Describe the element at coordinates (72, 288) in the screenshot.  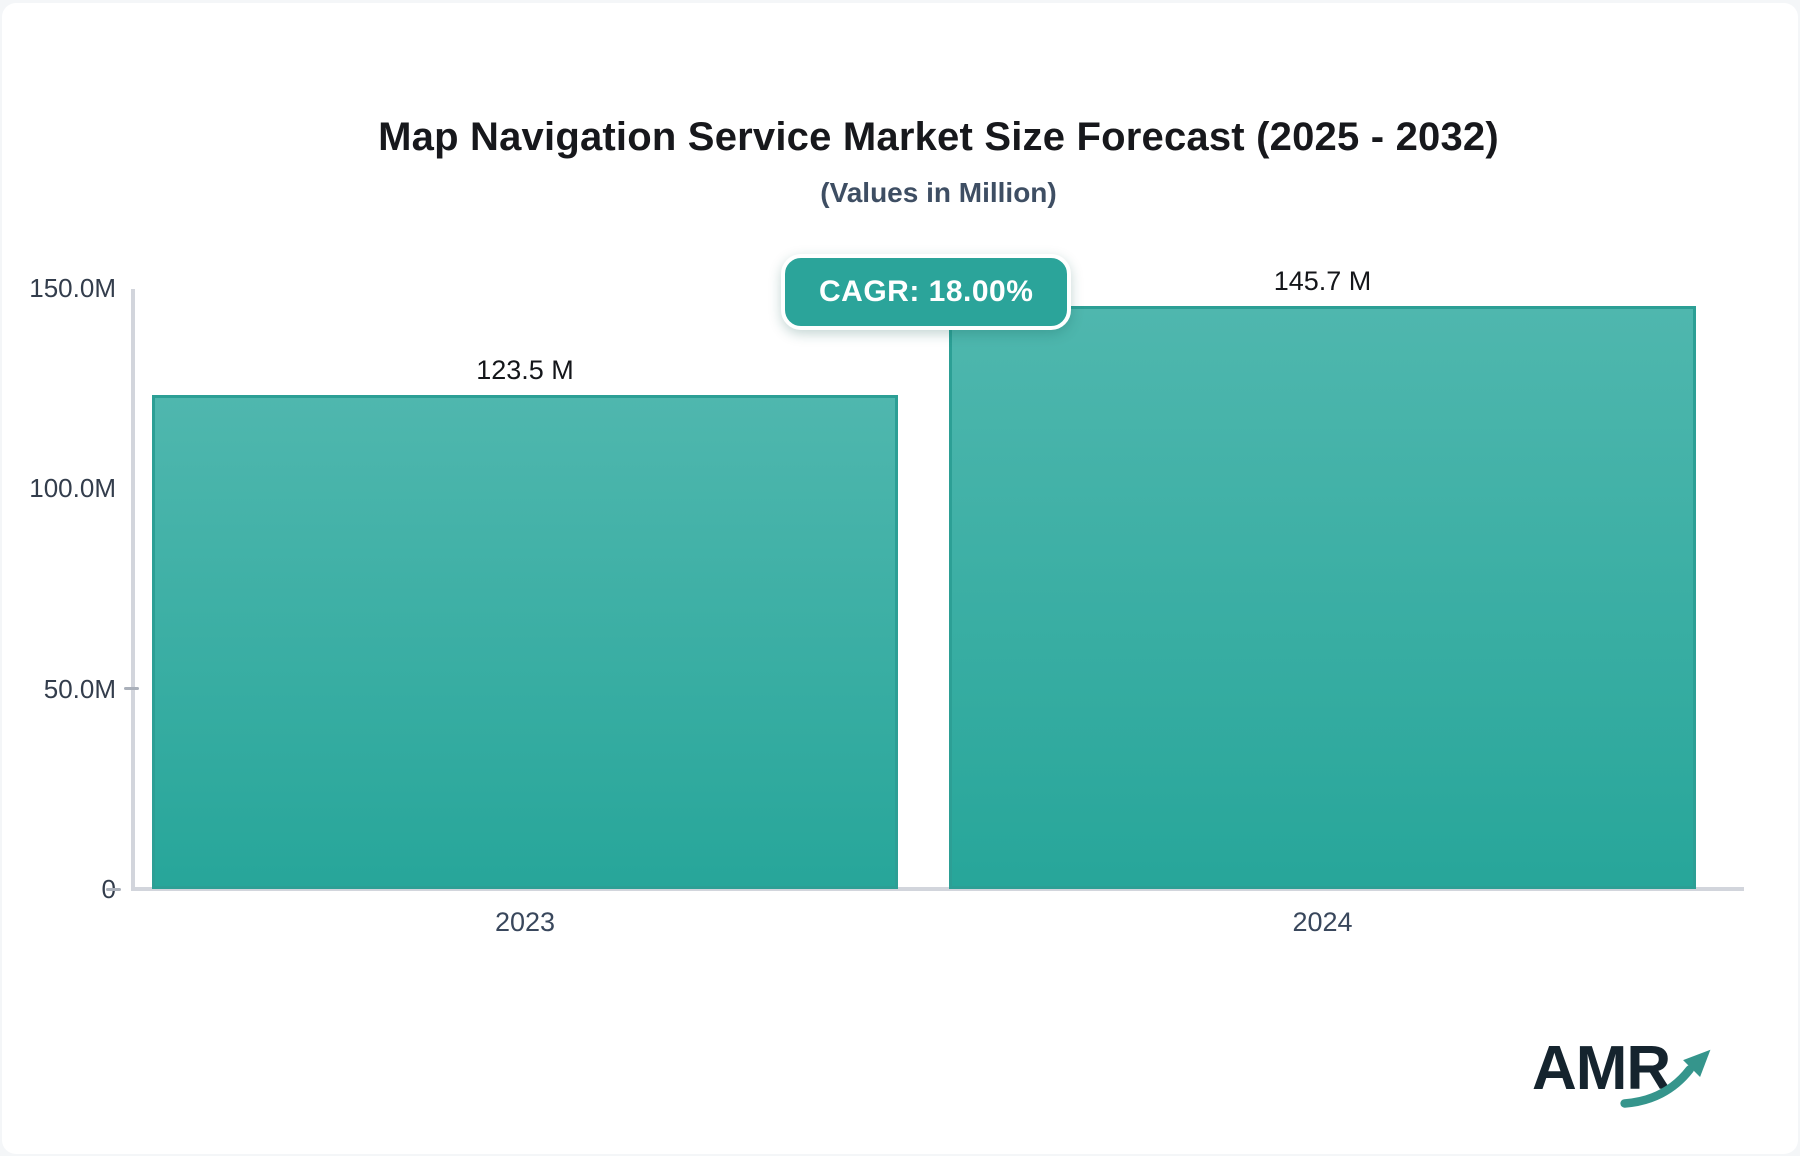
I see `y-tick-label-150m: 150.0M` at that location.